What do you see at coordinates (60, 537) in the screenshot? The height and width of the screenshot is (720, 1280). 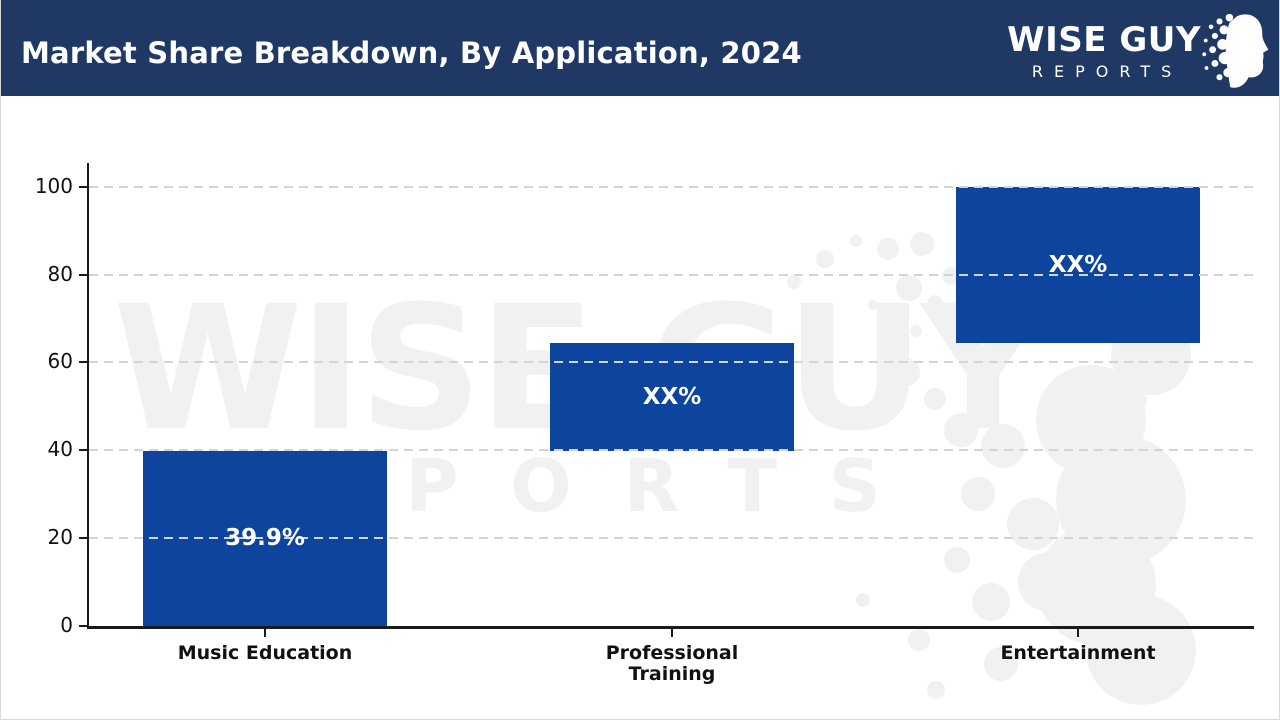 I see `y-axis-tick-label: 20` at bounding box center [60, 537].